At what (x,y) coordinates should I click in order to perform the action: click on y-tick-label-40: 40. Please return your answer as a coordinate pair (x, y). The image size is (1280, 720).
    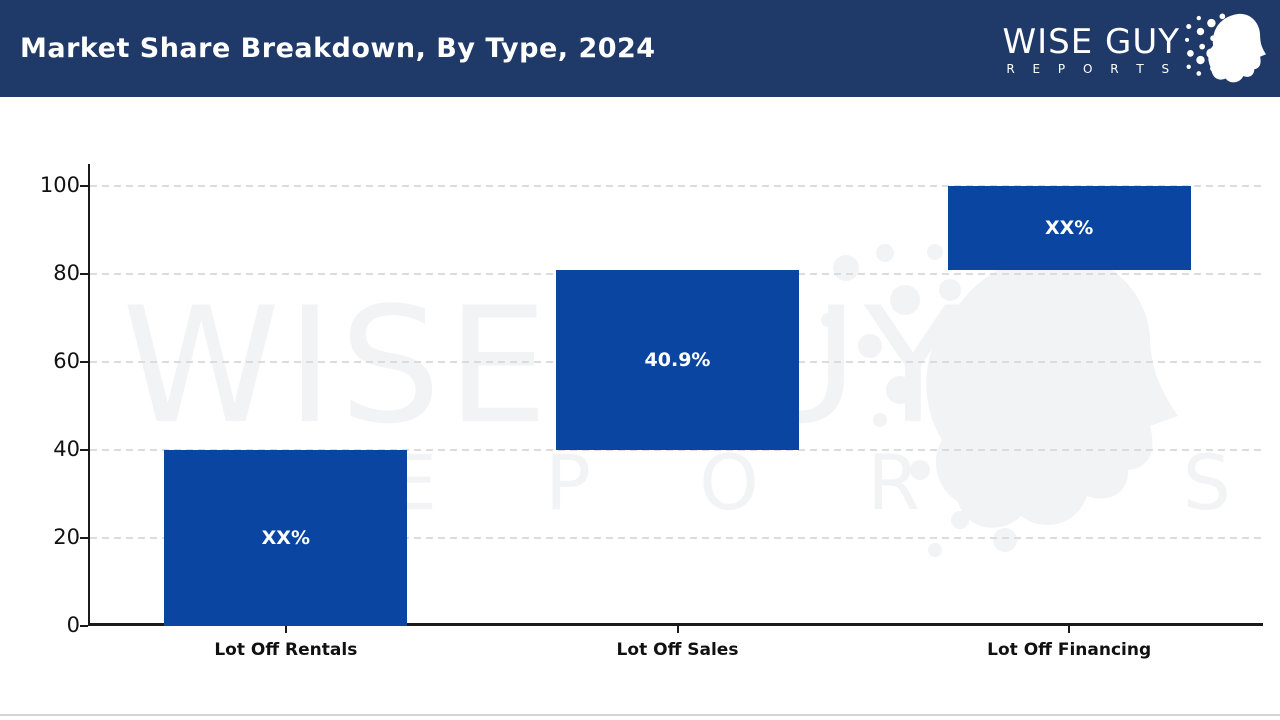
    Looking at the image, I should click on (66, 449).